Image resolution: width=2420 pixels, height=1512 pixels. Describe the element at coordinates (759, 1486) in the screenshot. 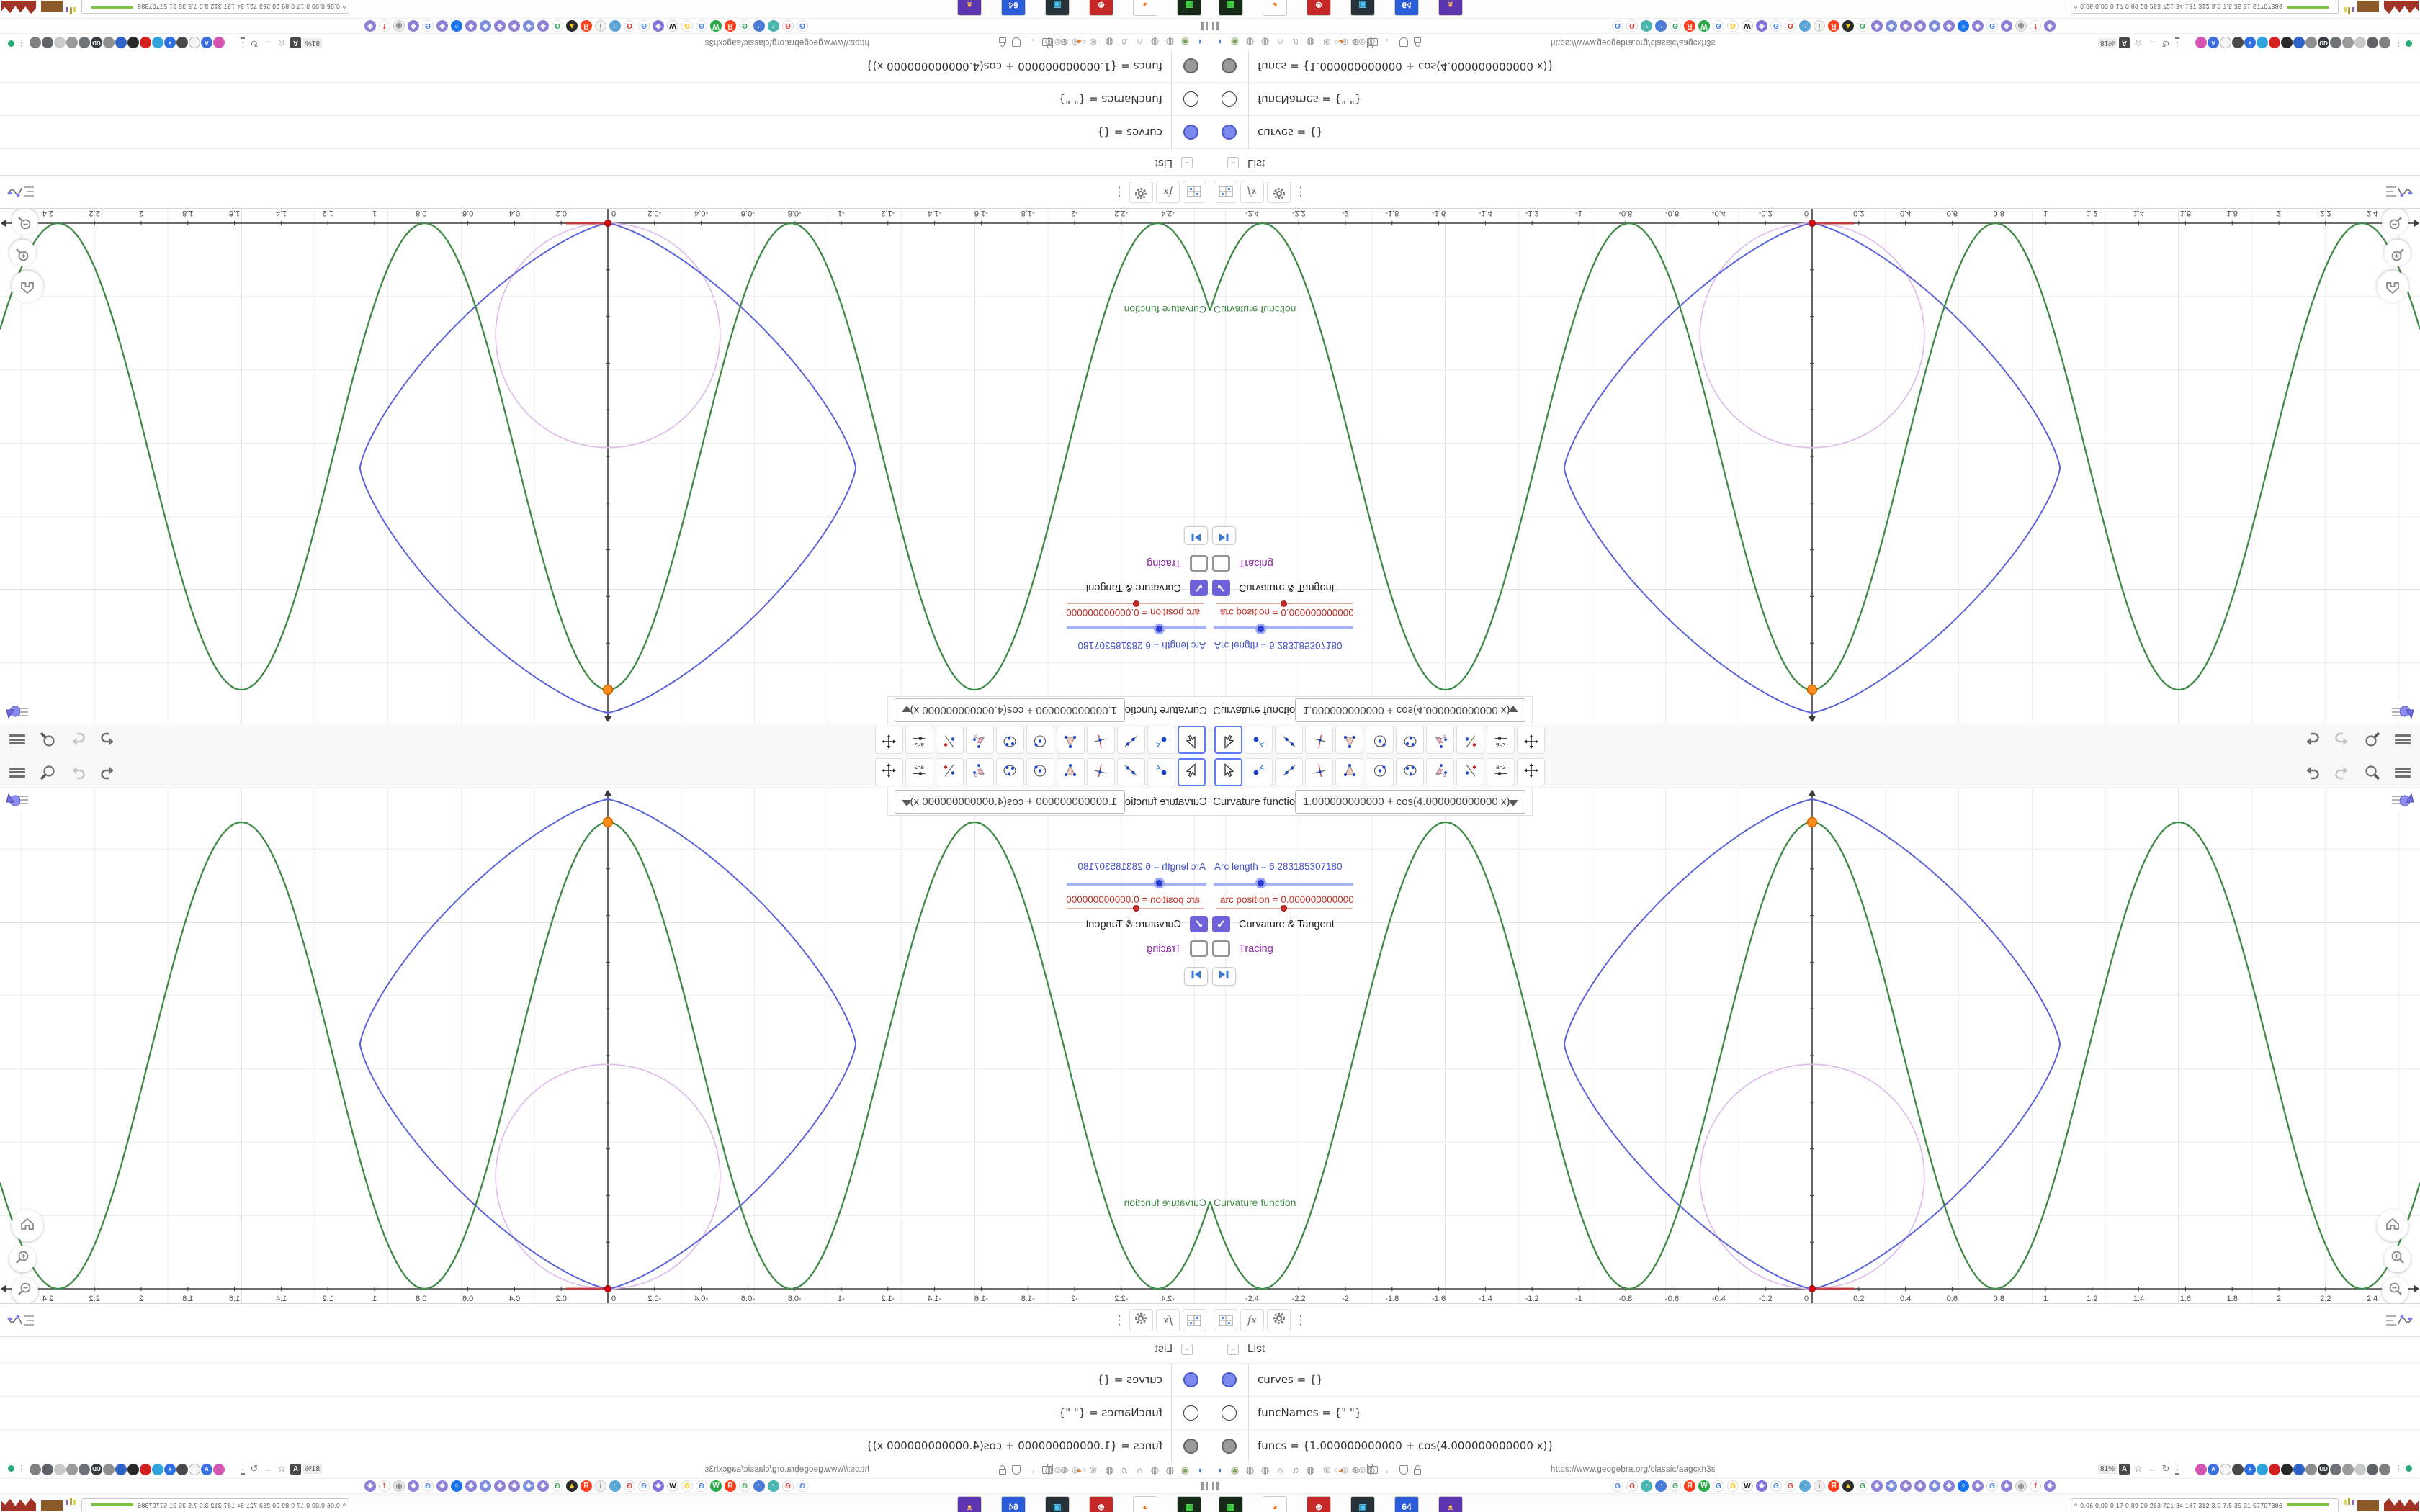

I see `favicon-icon: ◔` at that location.